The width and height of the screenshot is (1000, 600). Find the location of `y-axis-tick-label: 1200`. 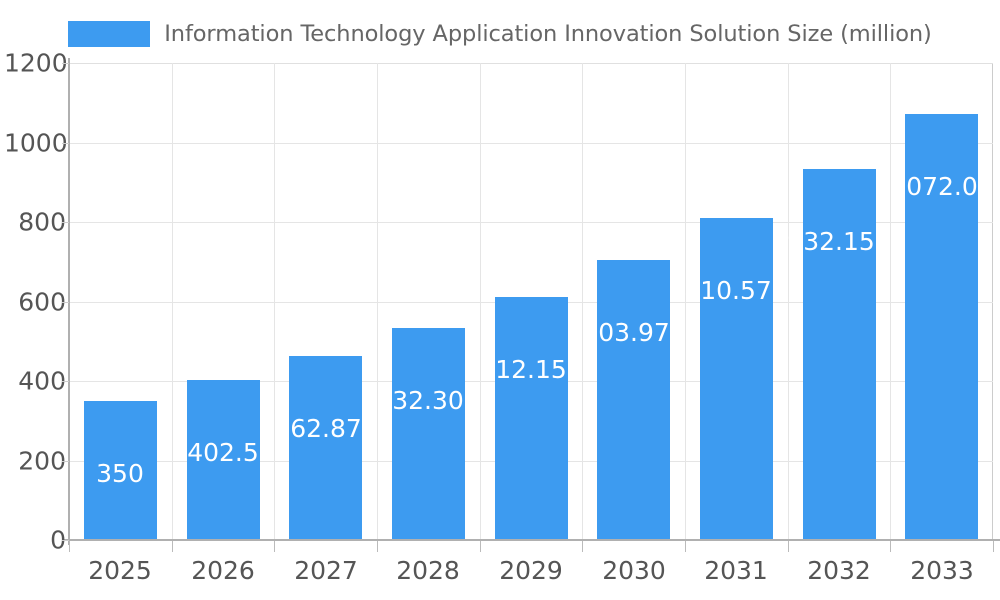

y-axis-tick-label: 1200 is located at coordinates (36, 63).